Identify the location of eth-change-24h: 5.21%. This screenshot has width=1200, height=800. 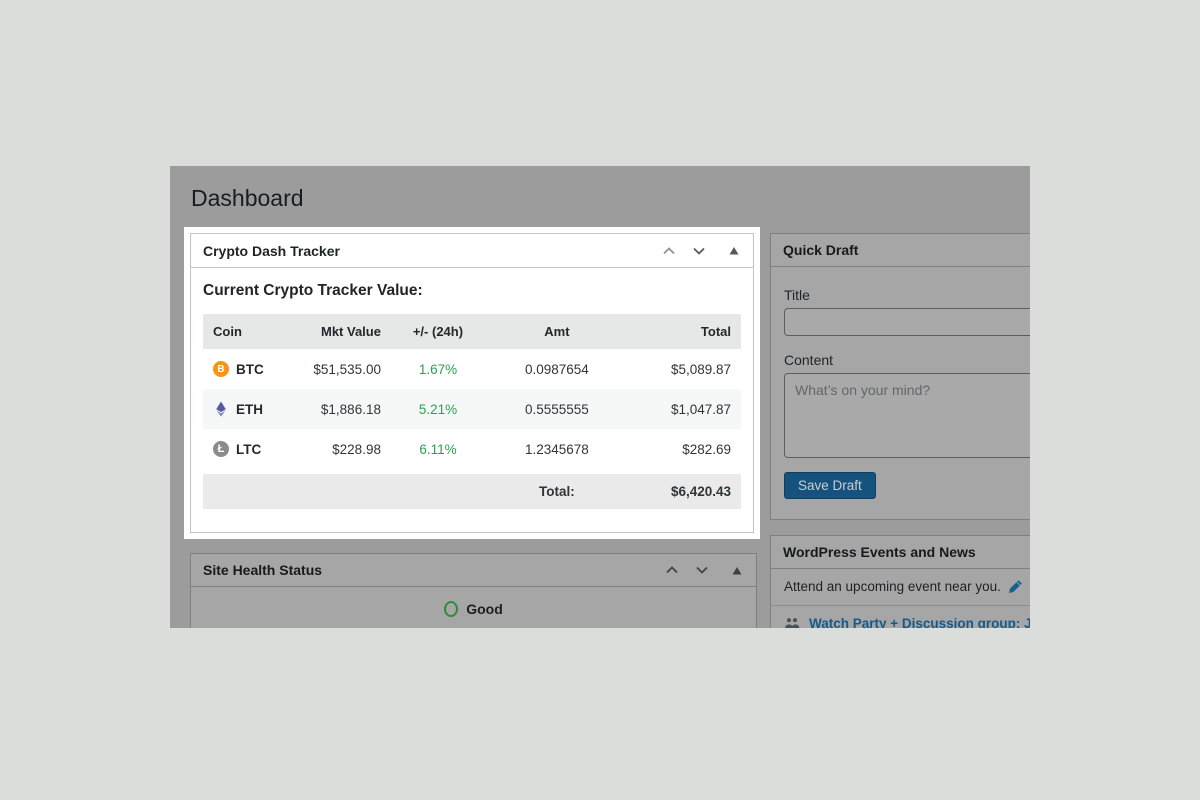
(438, 409).